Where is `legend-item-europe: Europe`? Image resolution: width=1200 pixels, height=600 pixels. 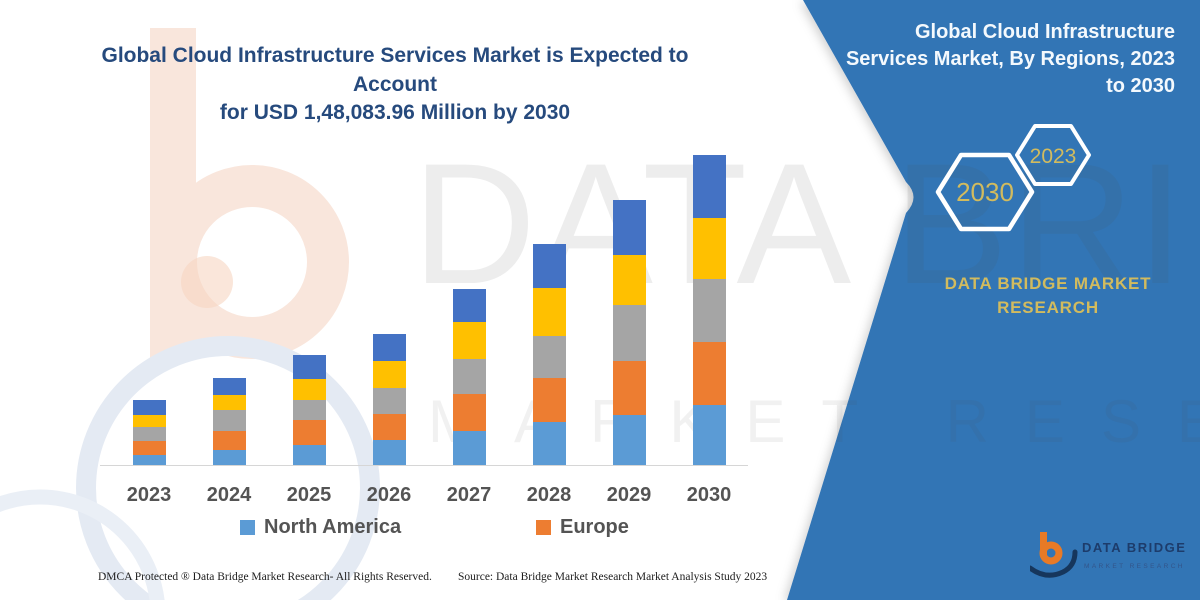
legend-item-europe: Europe is located at coordinates (582, 527).